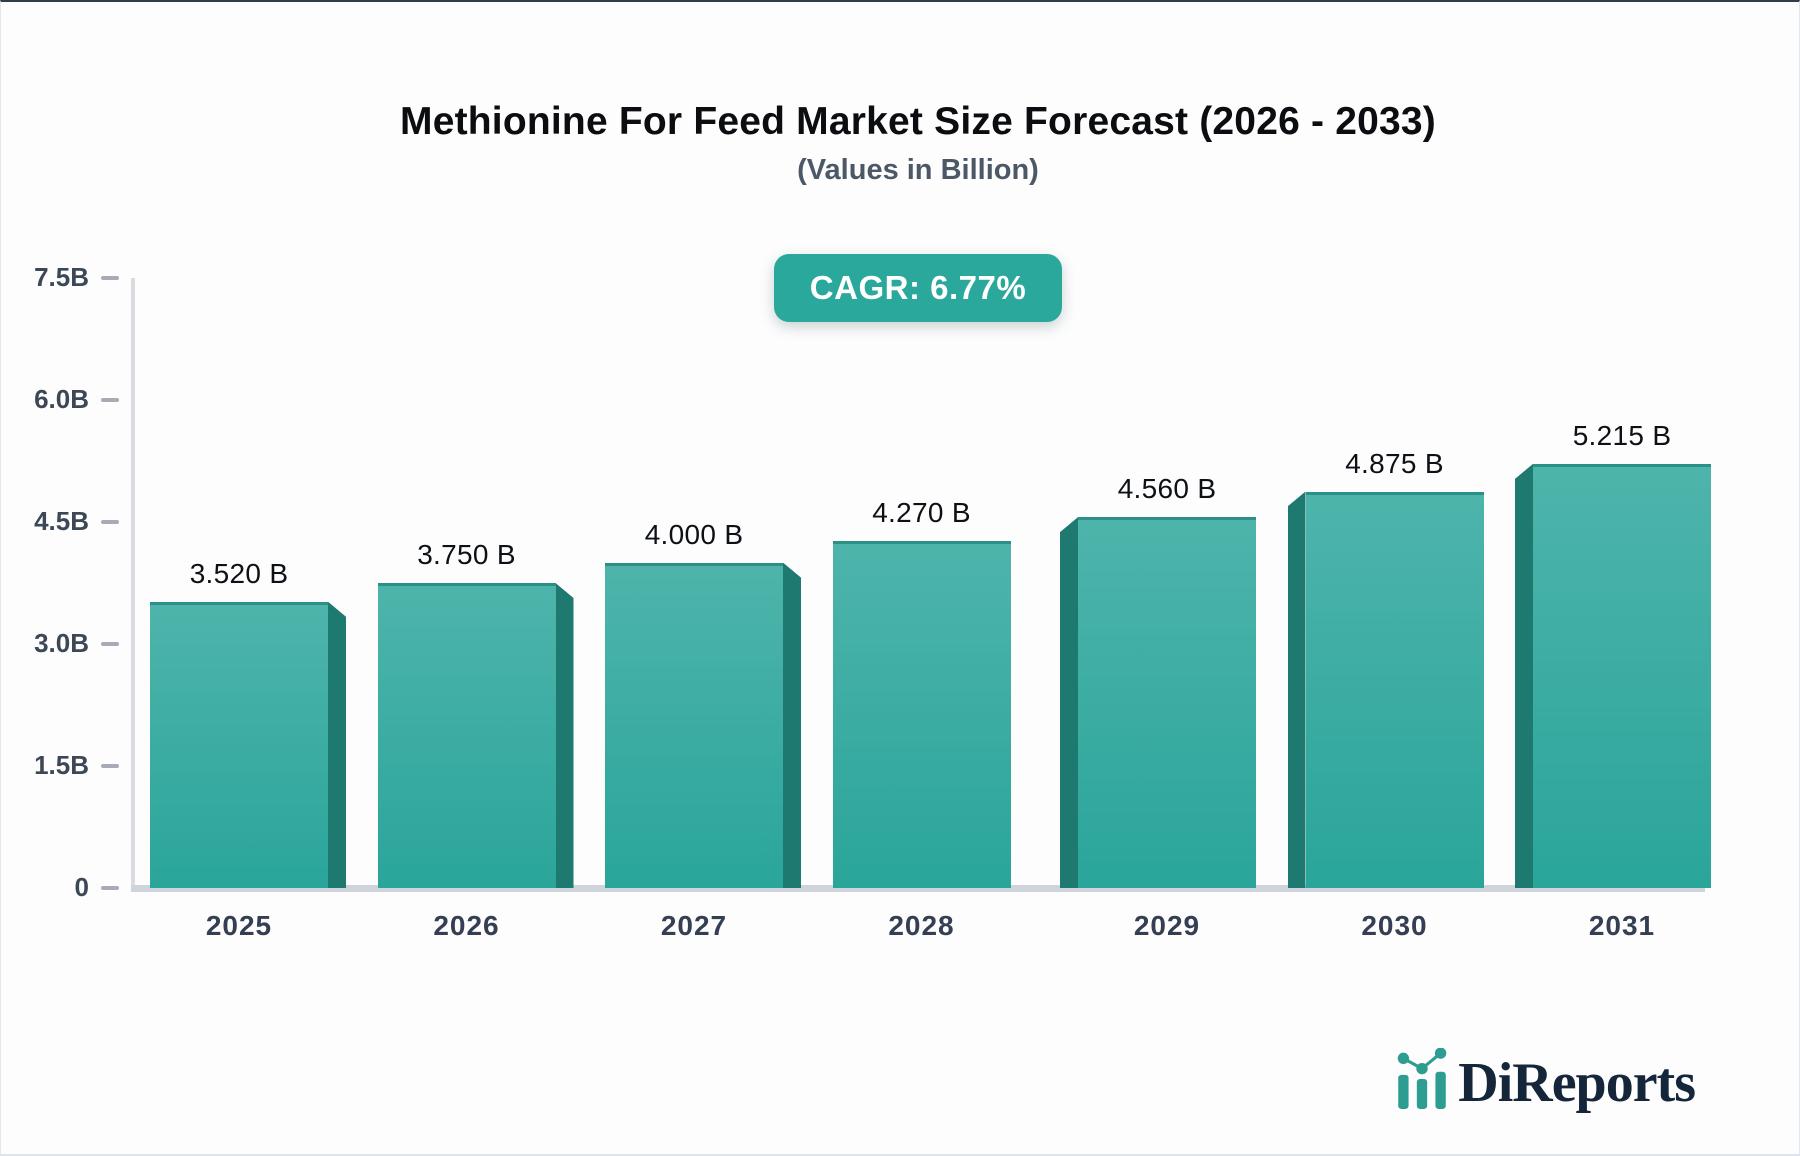 Image resolution: width=1800 pixels, height=1156 pixels. What do you see at coordinates (1296, 689) in the screenshot?
I see `bar-side-2030` at bounding box center [1296, 689].